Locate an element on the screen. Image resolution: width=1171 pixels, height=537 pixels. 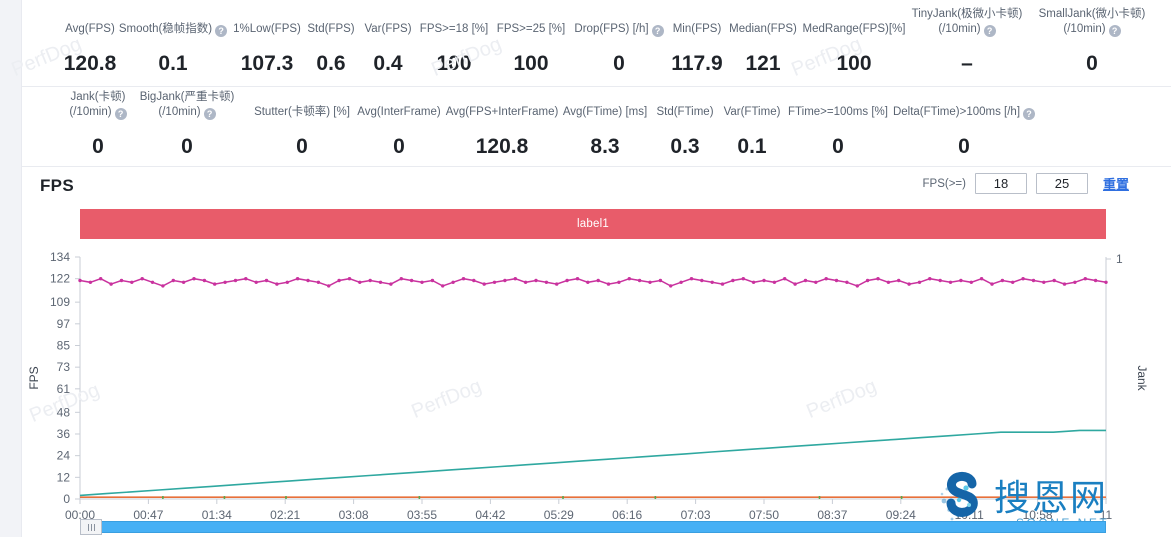
stat-secondary-label: Stutter(卡顿率) [%] is located at coordinates (302, 112).